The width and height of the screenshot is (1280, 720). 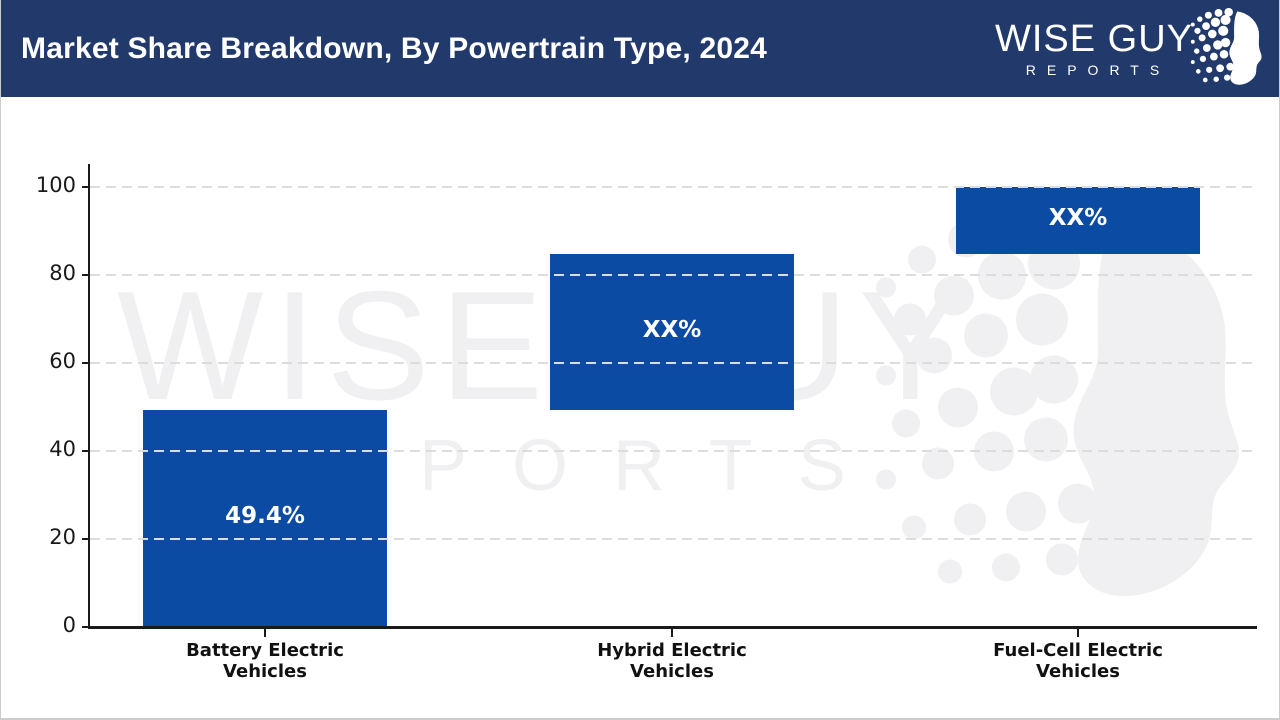 I want to click on x-category-label-1: Hybrid Electric Vehicles, so click(x=672, y=661).